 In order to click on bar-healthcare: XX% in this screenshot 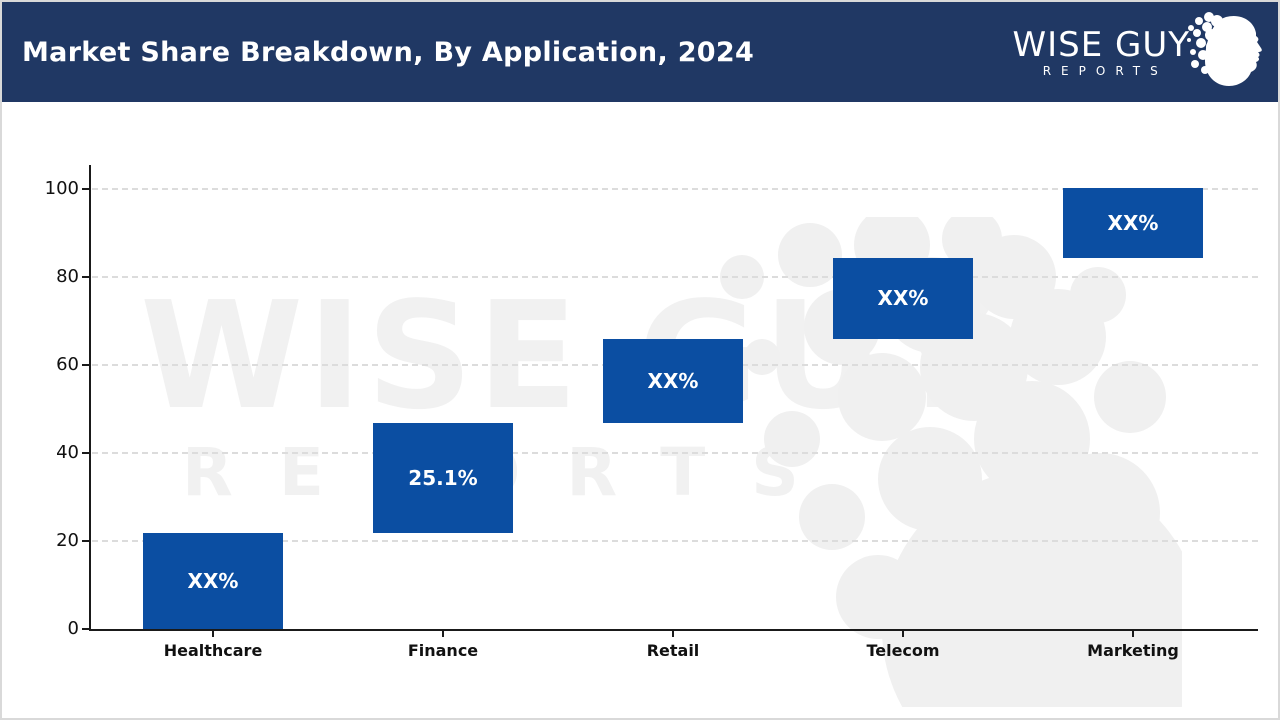, I will do `click(213, 581)`.